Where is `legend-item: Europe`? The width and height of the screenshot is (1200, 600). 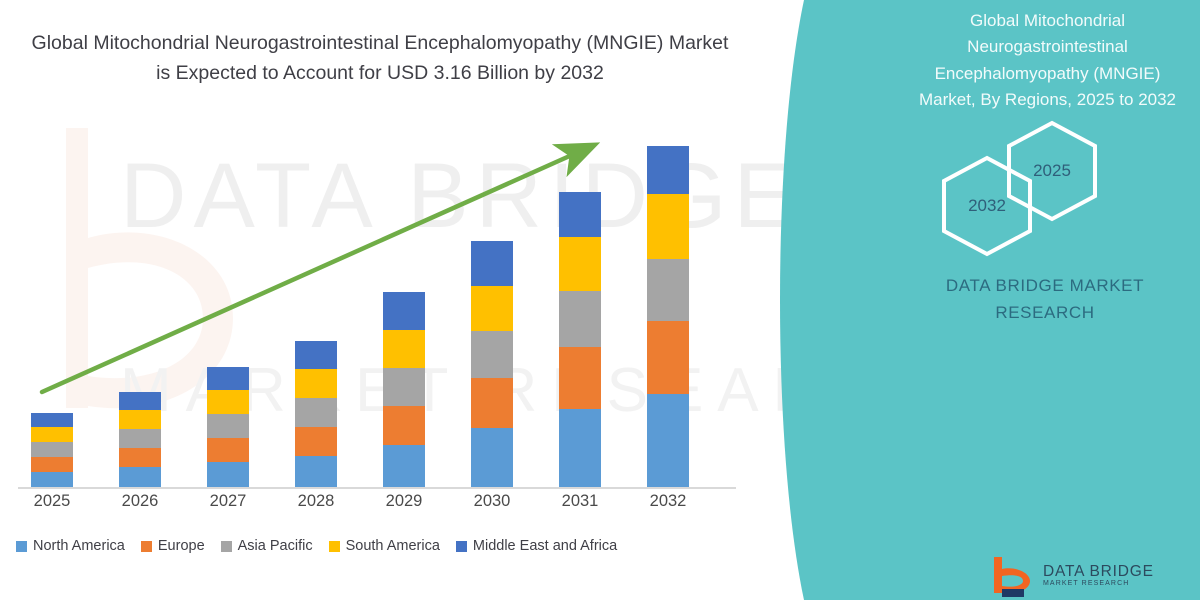 legend-item: Europe is located at coordinates (172, 546).